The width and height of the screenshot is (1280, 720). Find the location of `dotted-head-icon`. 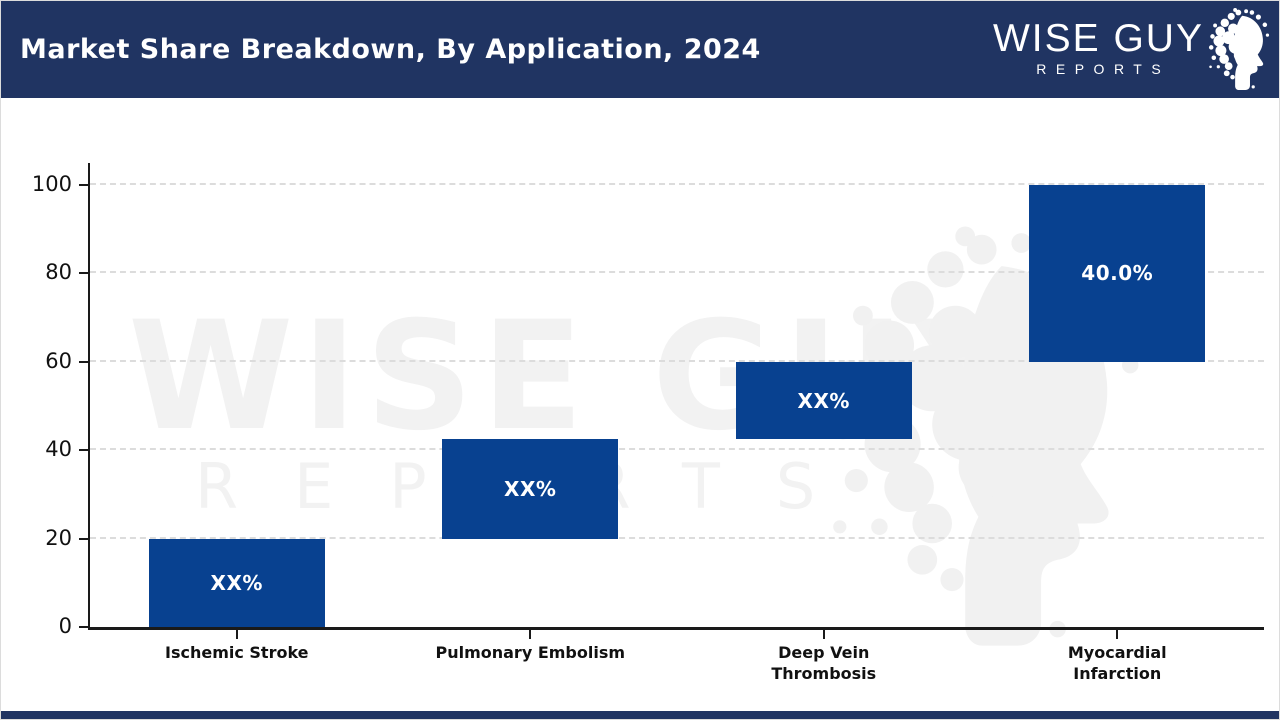

dotted-head-icon is located at coordinates (1239, 49).